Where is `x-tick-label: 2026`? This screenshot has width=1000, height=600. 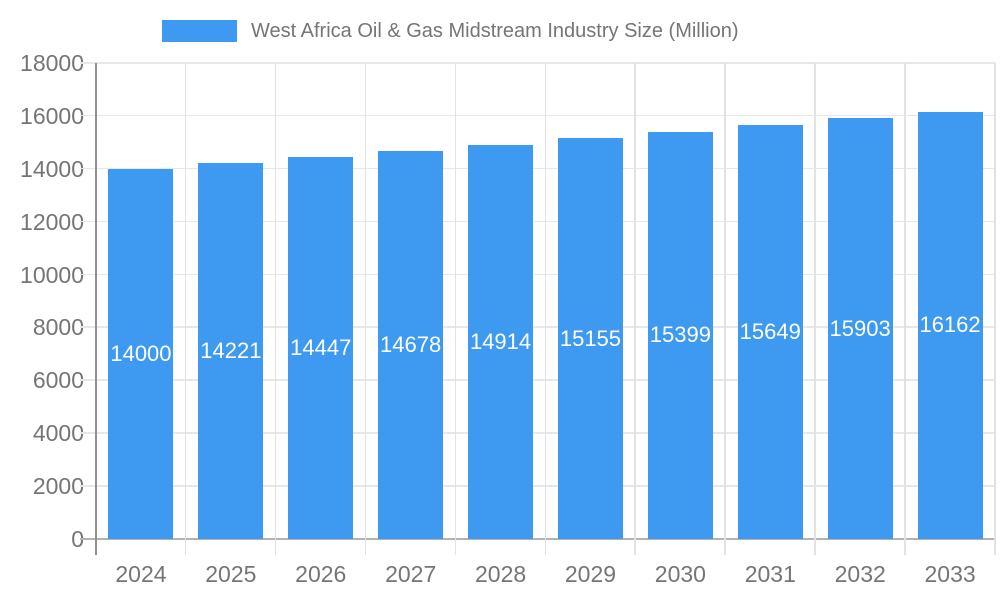 x-tick-label: 2026 is located at coordinates (321, 574).